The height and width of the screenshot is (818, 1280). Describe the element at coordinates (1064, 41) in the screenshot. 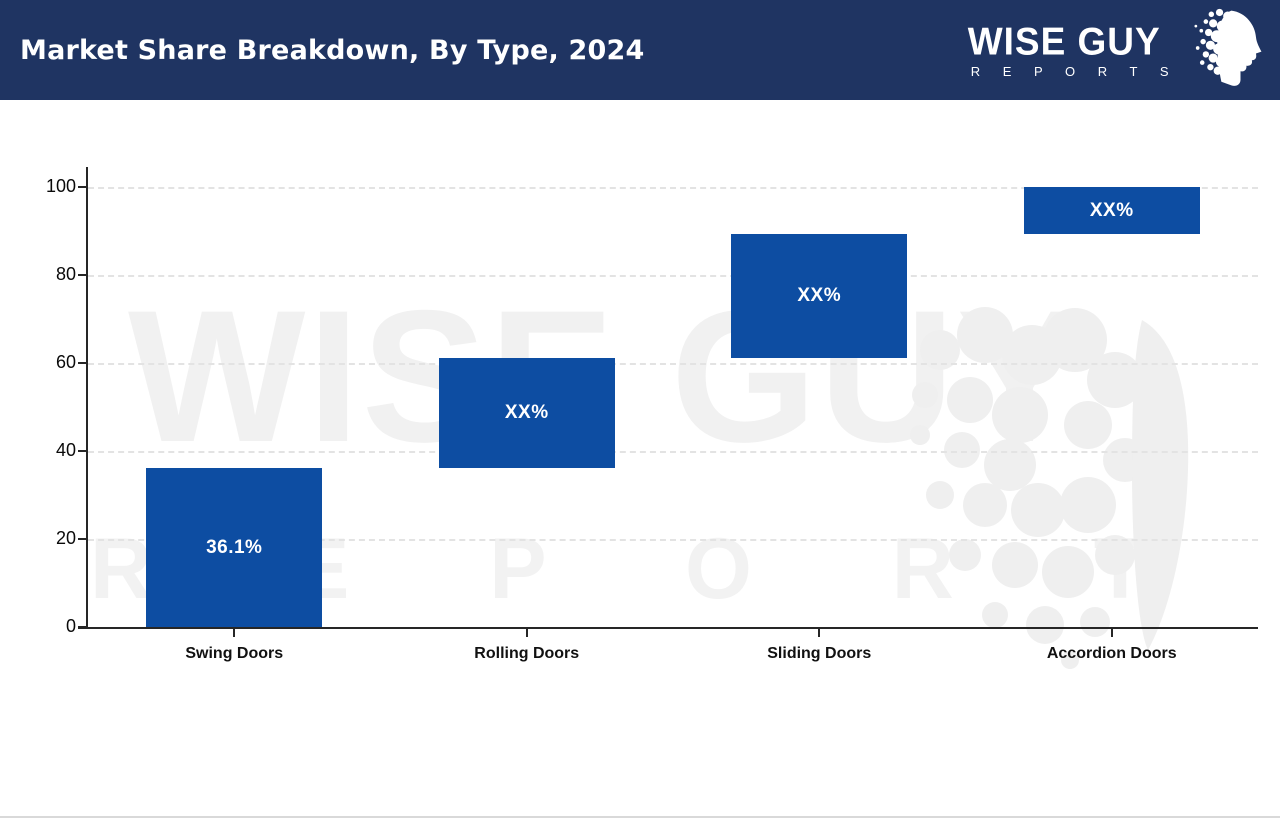

I see `brand-name: WISE GUY` at that location.